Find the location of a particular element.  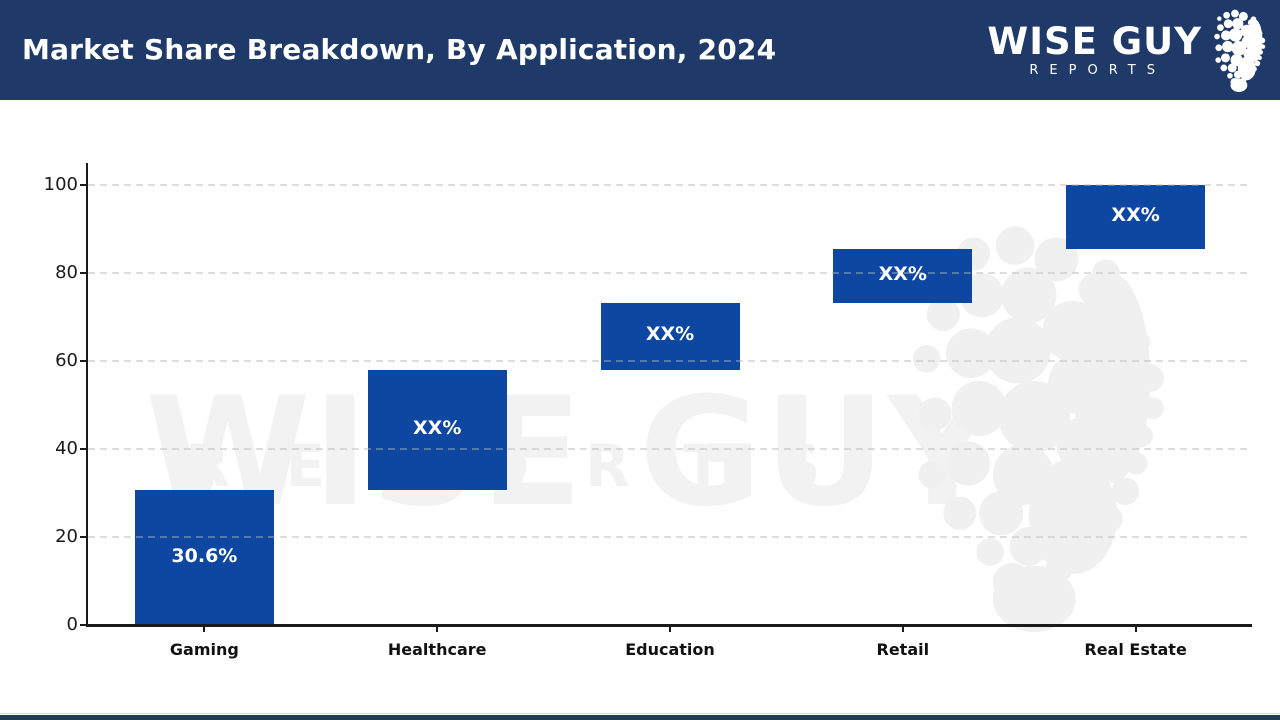

x-axis-line is located at coordinates (669, 625).